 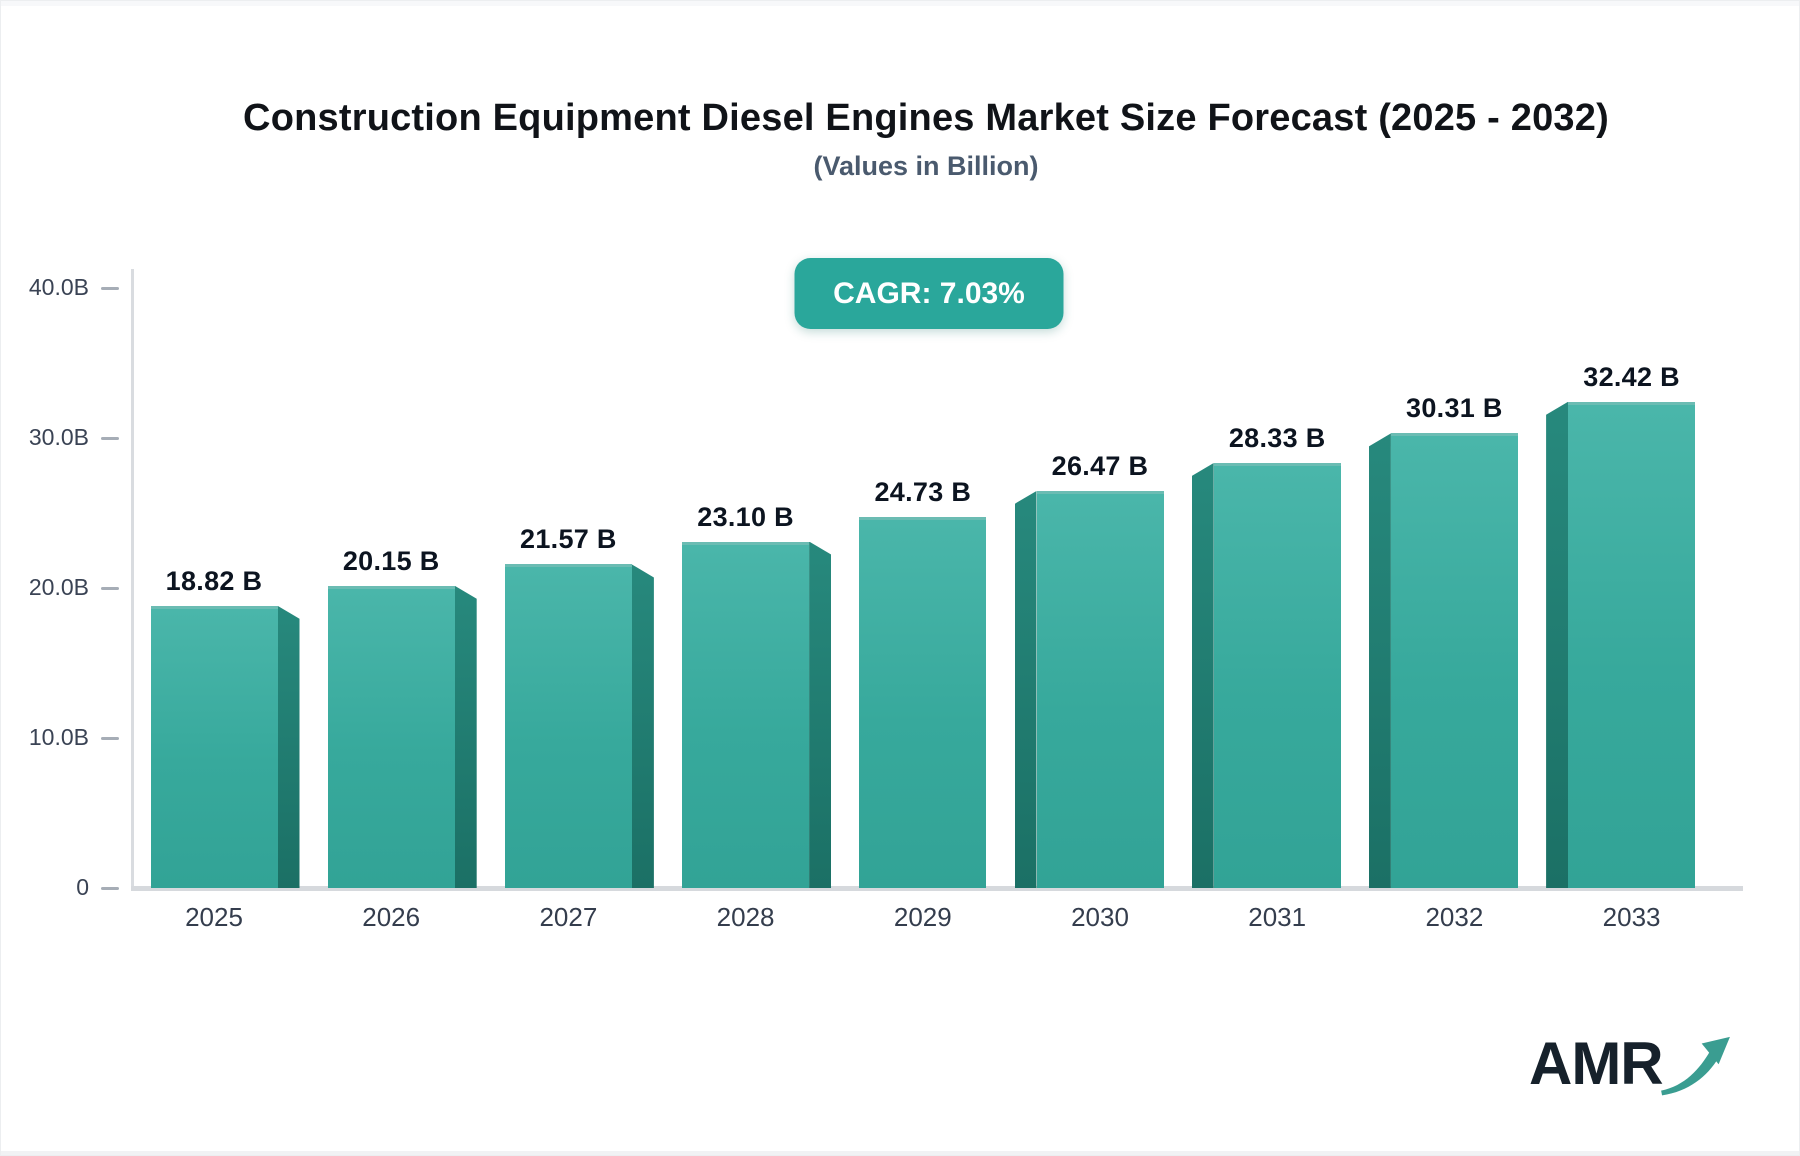 I want to click on x-axis-label: 2025, so click(x=214, y=917).